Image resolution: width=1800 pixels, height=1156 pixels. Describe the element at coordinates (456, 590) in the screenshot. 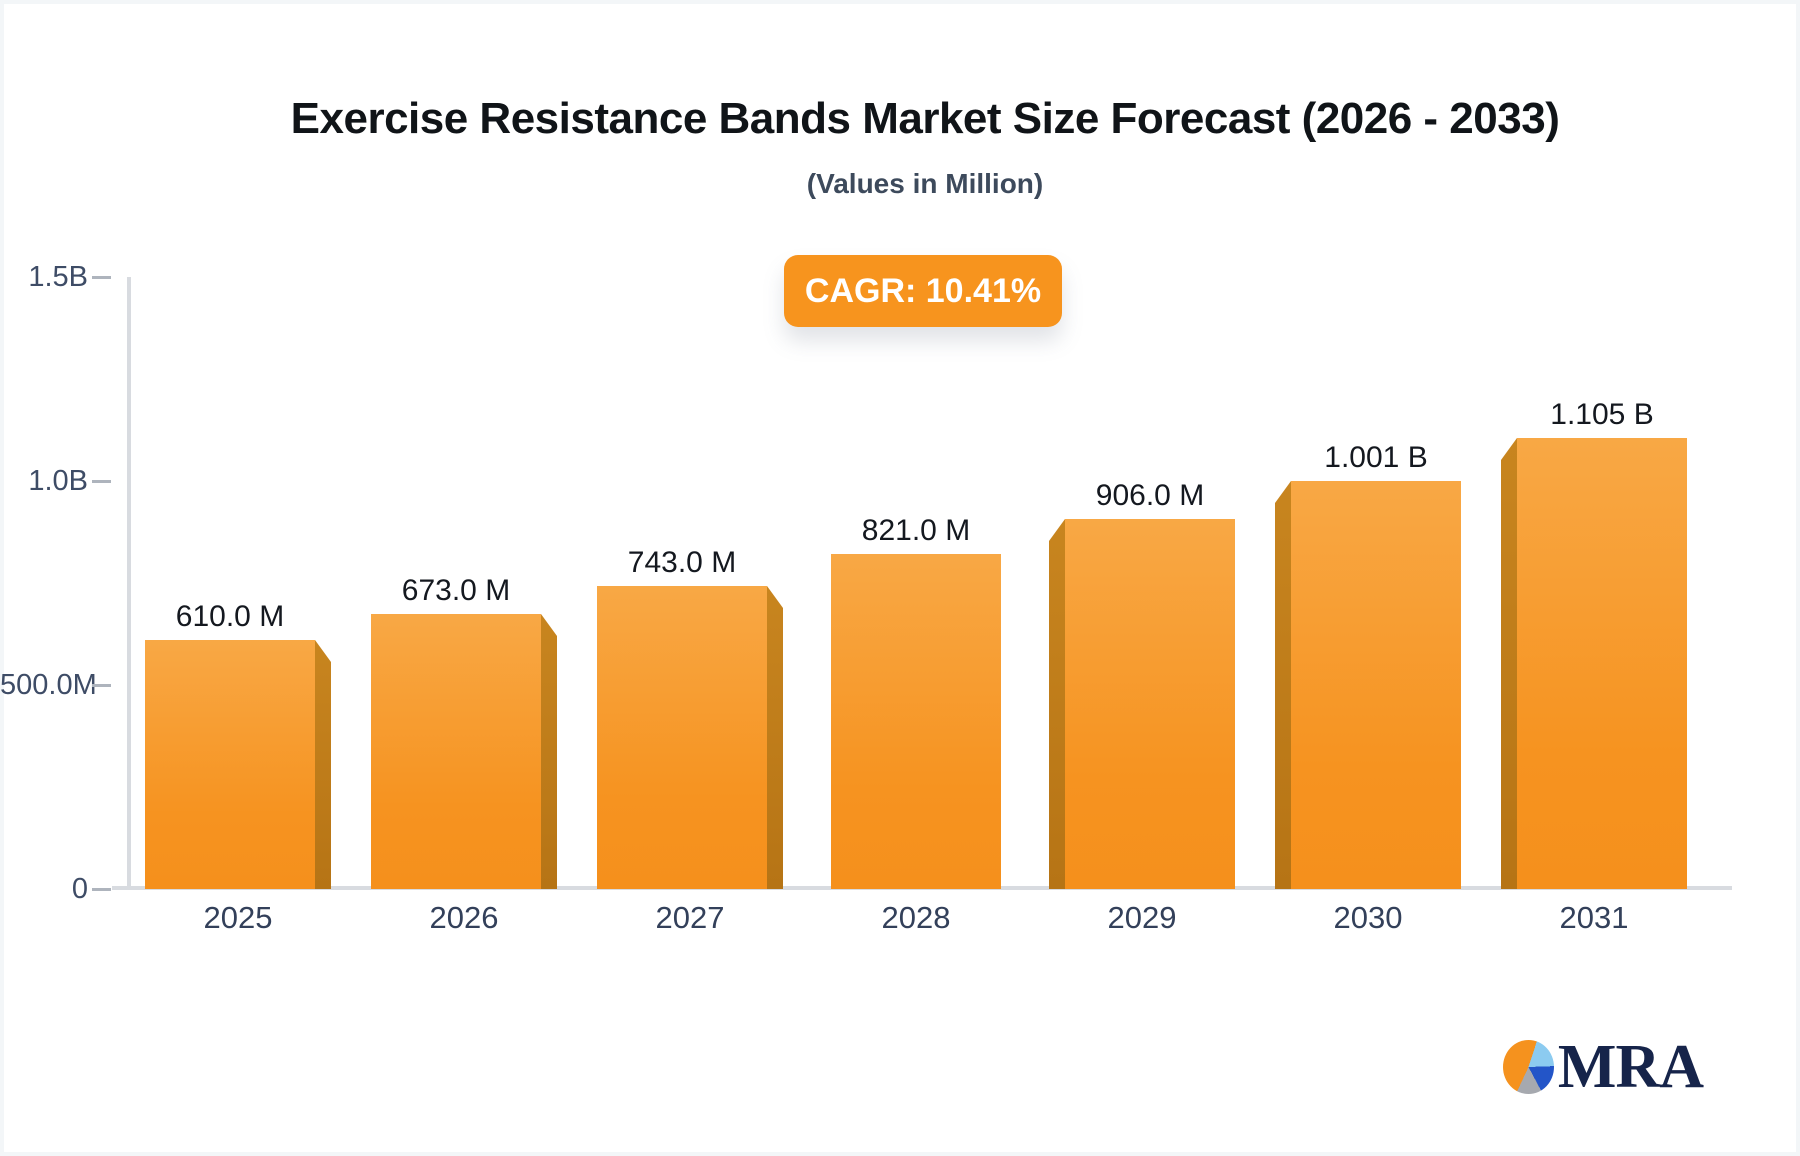

I see `bar-value-label-2026: 673.0 M` at that location.